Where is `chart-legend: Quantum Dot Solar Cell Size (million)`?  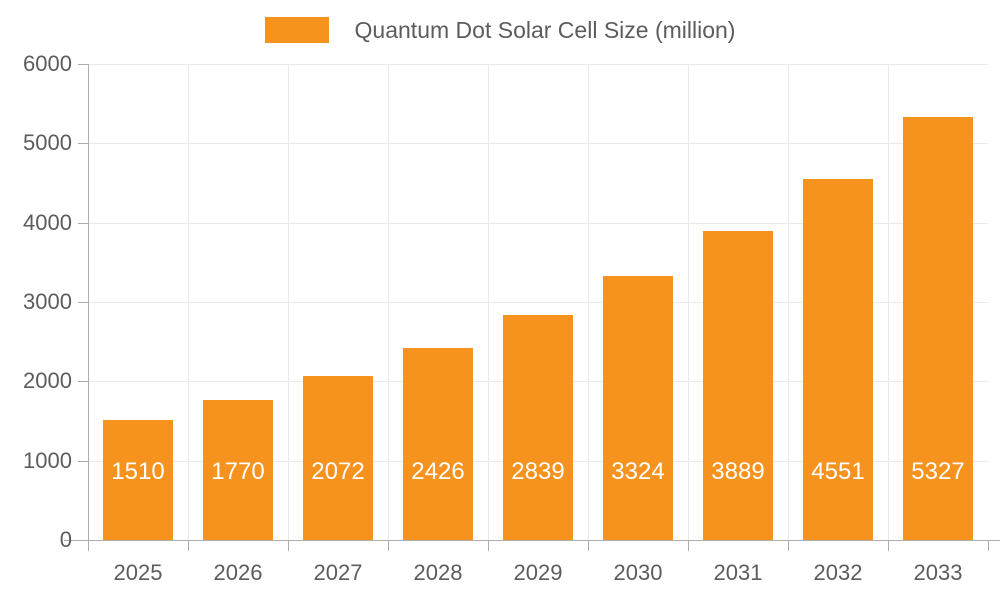 chart-legend: Quantum Dot Solar Cell Size (million) is located at coordinates (500, 30).